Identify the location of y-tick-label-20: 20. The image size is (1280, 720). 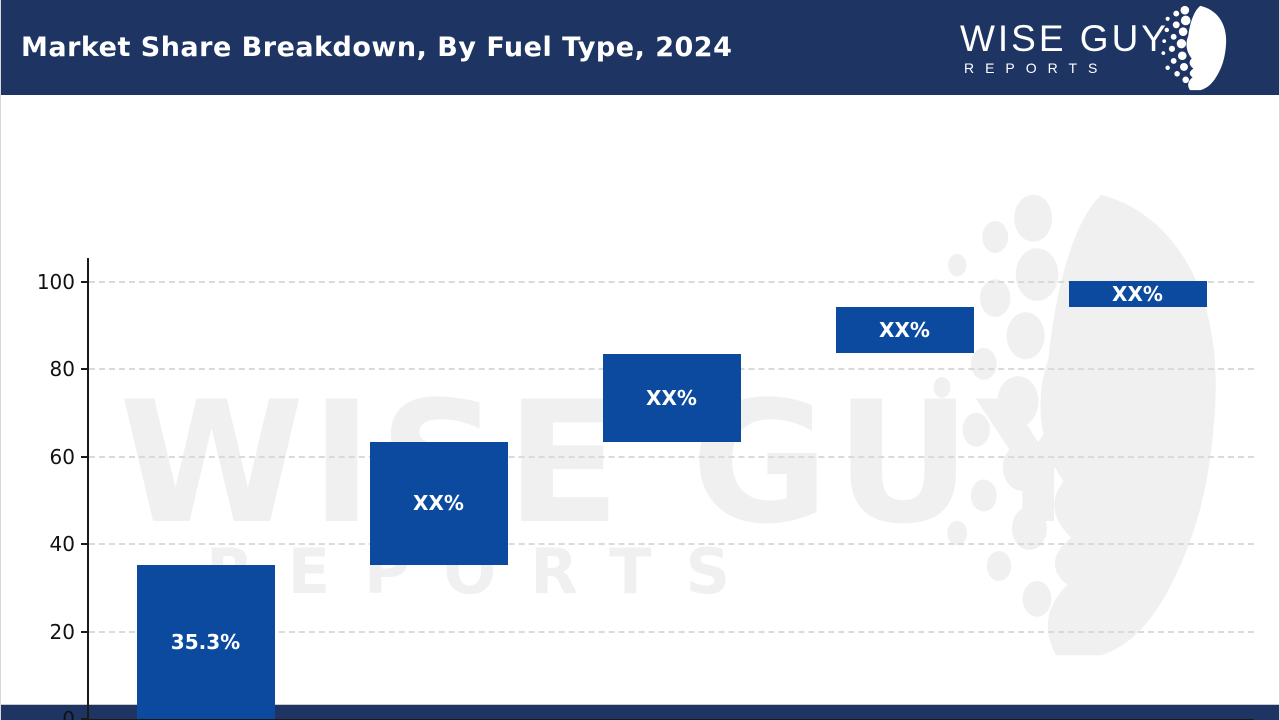
(62, 631).